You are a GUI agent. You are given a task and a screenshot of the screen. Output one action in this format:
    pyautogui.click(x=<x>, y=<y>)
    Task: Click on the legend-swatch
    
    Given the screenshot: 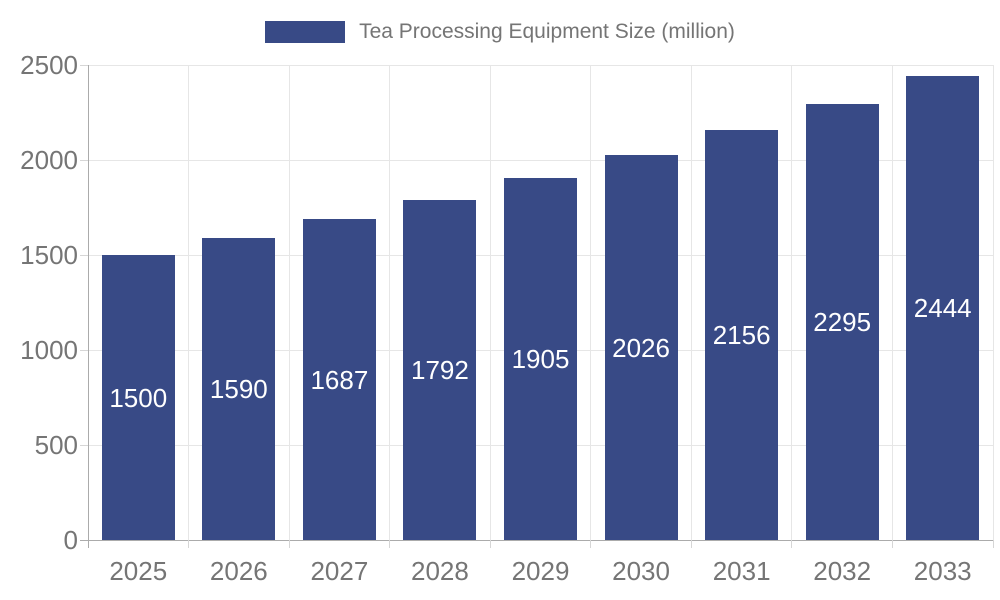 What is the action you would take?
    pyautogui.click(x=305, y=32)
    